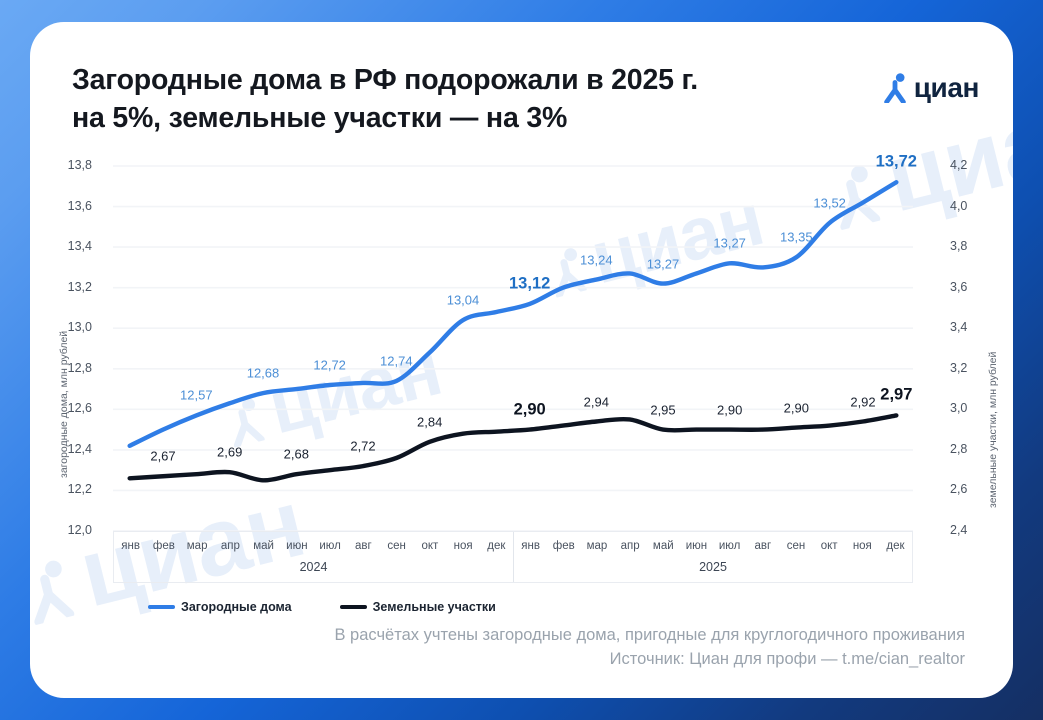  I want to click on legend-item-land: Земельные участки, so click(417, 607).